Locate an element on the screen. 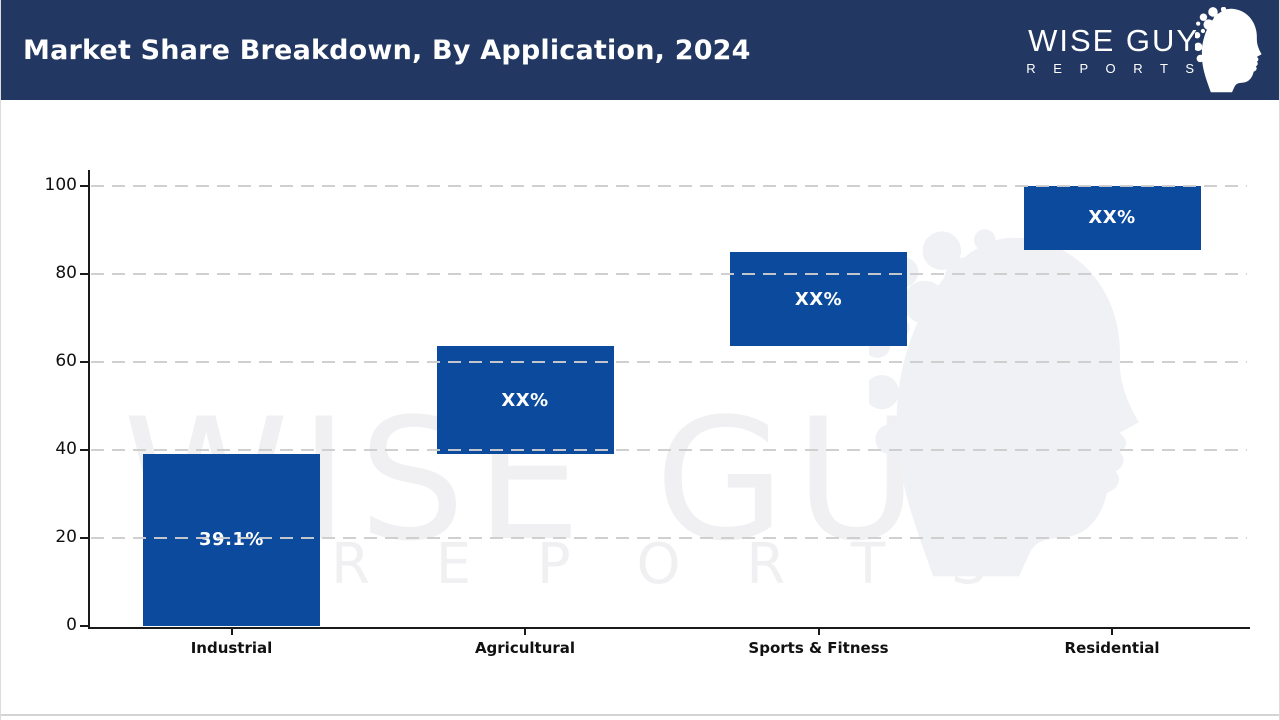 Image resolution: width=1280 pixels, height=720 pixels. bar-agricultural: XX% is located at coordinates (525, 400).